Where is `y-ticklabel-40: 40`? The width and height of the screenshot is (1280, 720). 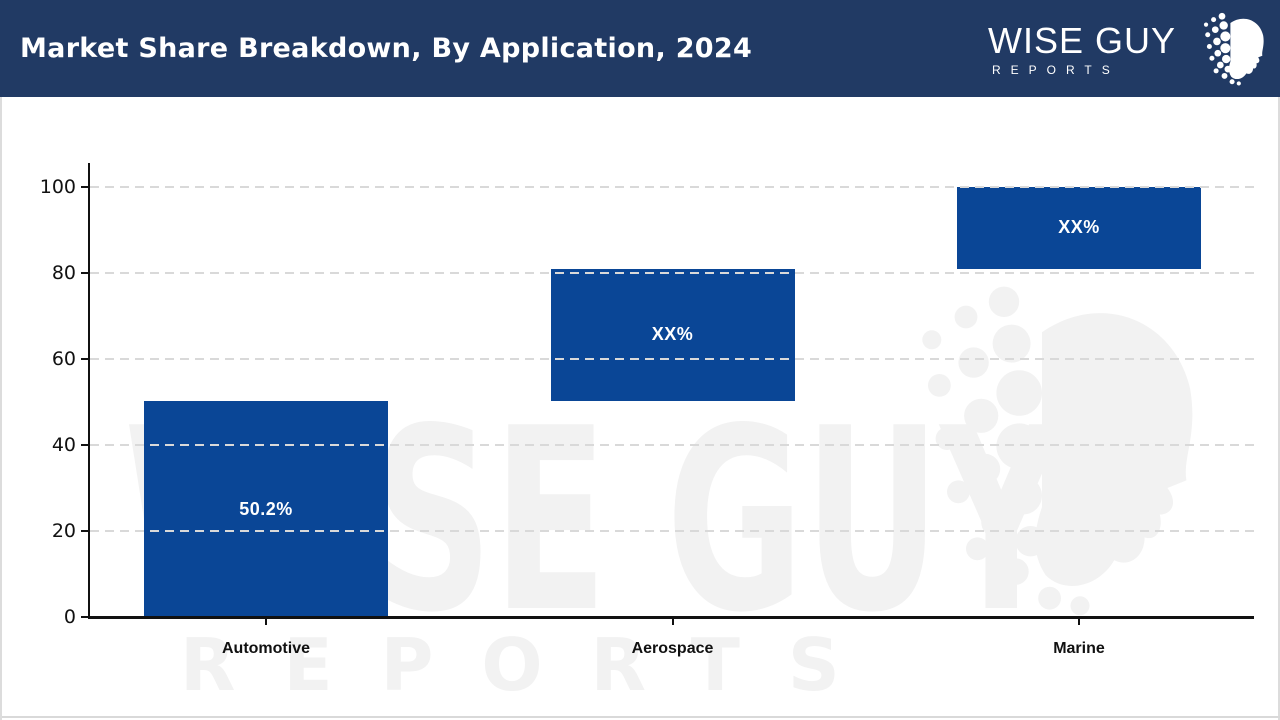
y-ticklabel-40: 40 is located at coordinates (63, 445).